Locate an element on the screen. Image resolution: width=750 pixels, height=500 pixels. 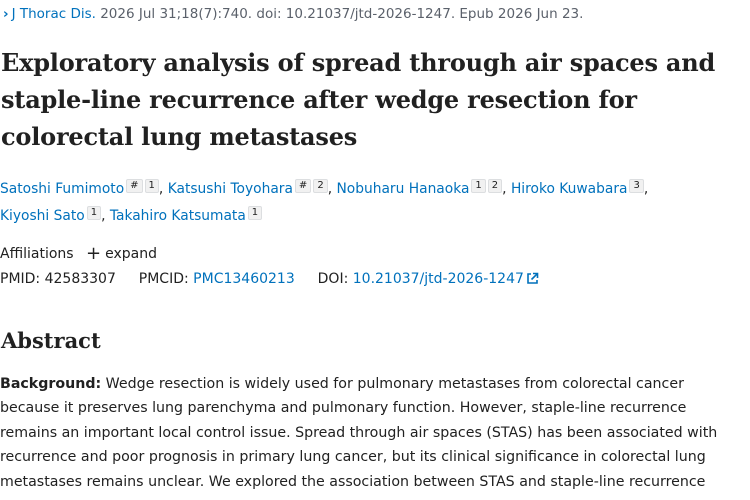
author-link: Satoshi Fumimoto is located at coordinates (62, 189).